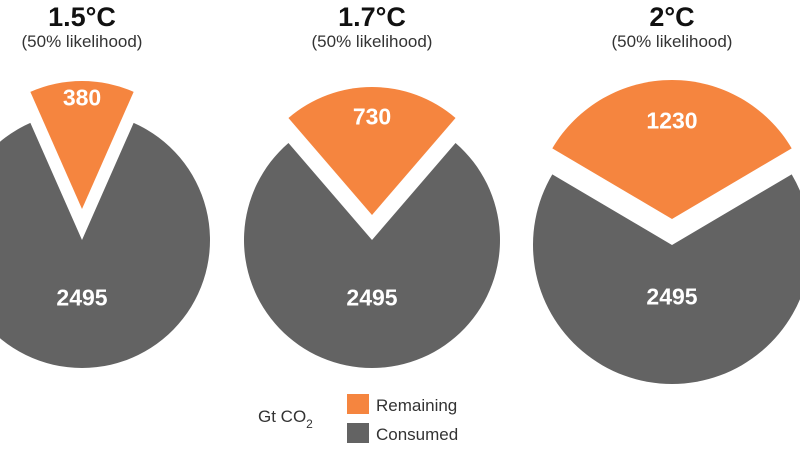  I want to click on slice-consumed, so click(105, 245).